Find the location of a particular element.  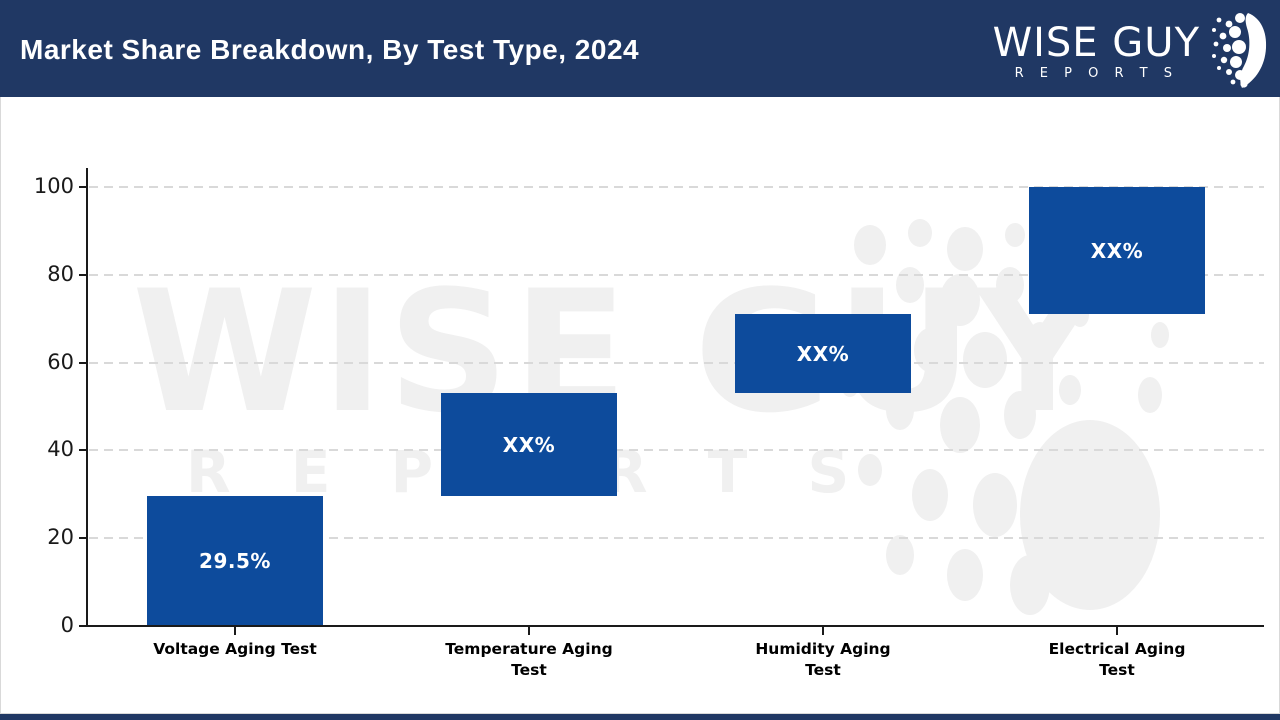

brand-logo: WISE GUY R E P O R T S is located at coordinates (1130, 50).